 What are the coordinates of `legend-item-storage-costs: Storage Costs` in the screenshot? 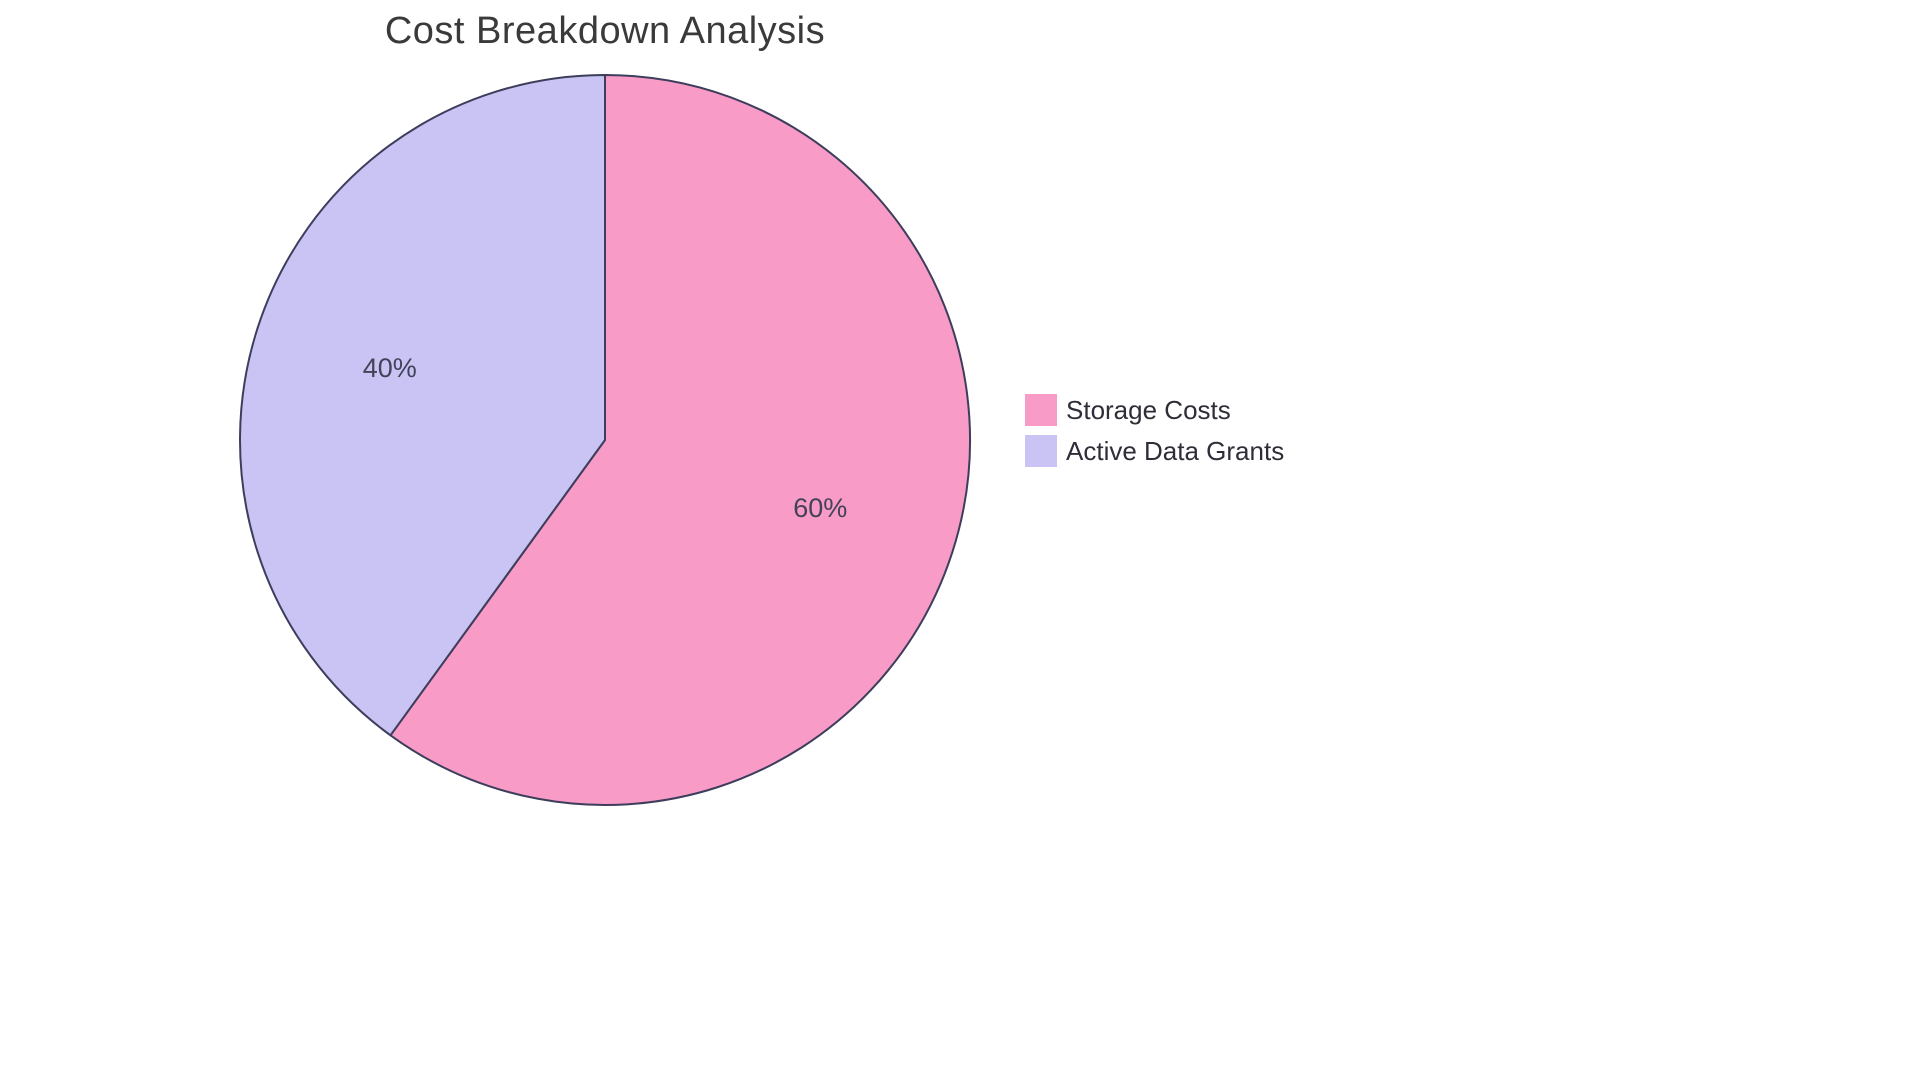 It's located at (1154, 410).